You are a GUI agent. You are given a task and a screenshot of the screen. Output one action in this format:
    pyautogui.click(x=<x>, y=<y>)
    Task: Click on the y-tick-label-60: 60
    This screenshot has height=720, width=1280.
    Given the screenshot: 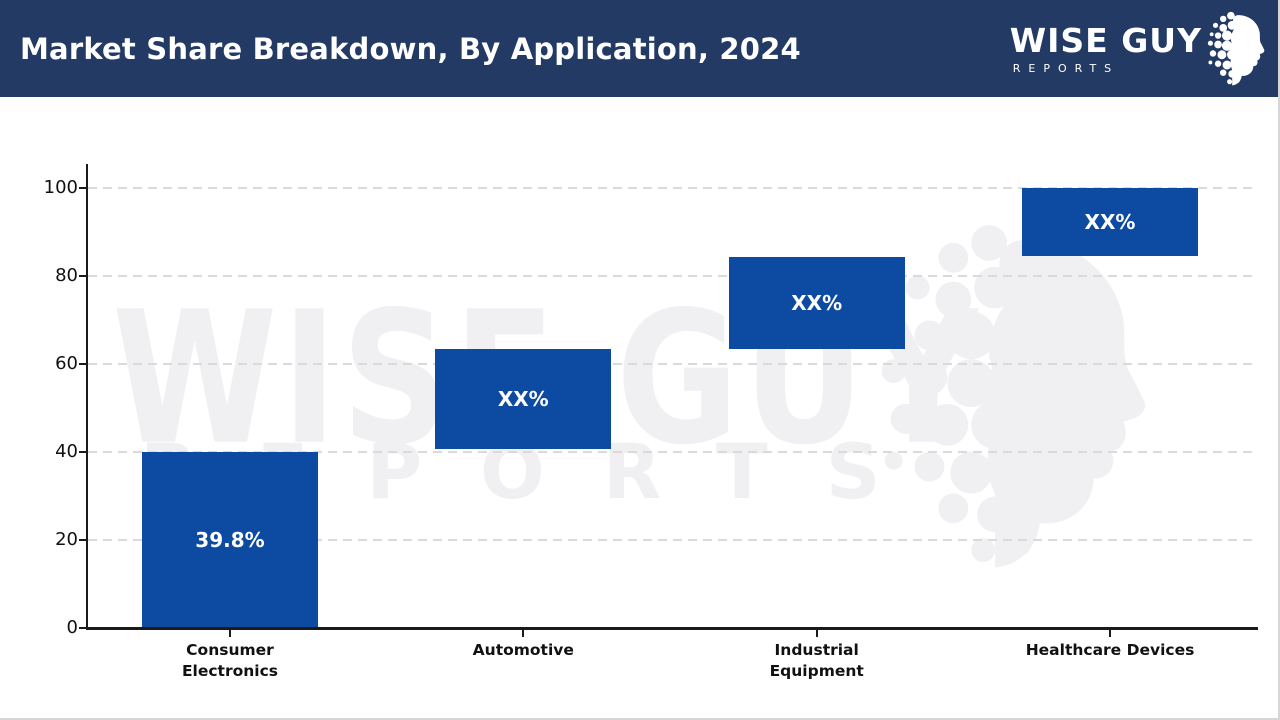 What is the action you would take?
    pyautogui.click(x=66, y=363)
    